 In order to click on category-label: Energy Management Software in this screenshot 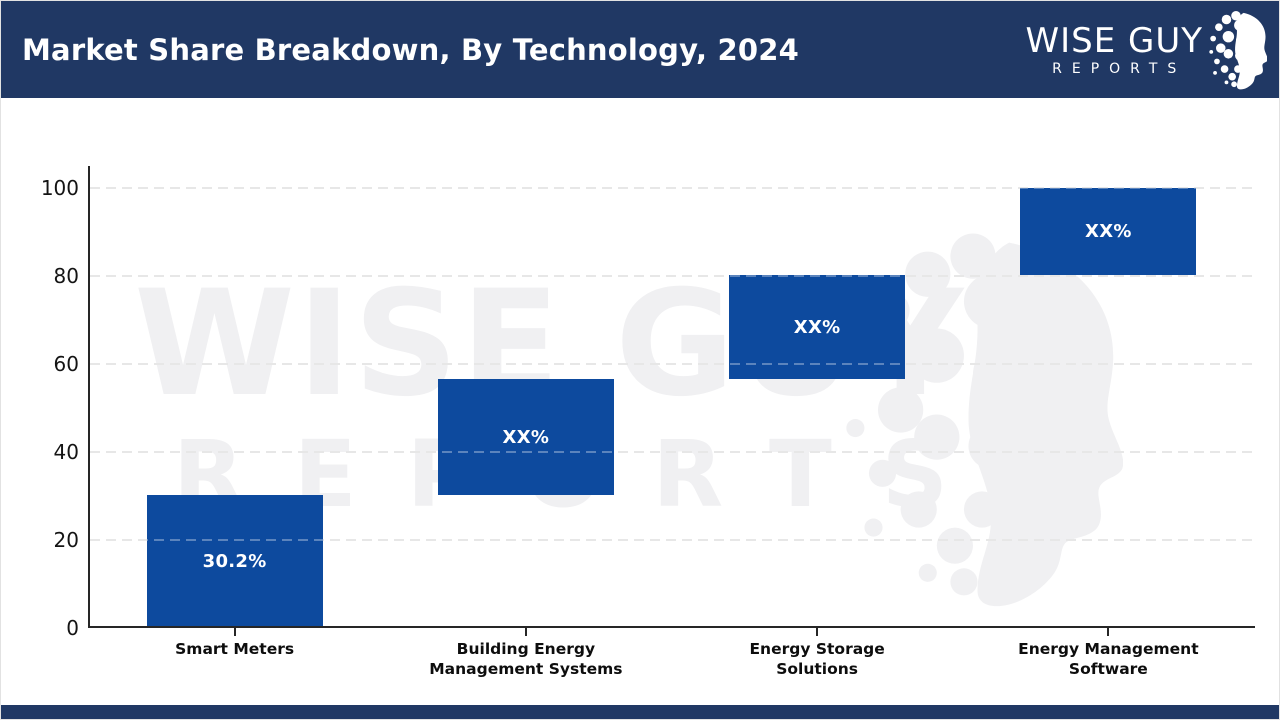, I will do `click(1108, 659)`.